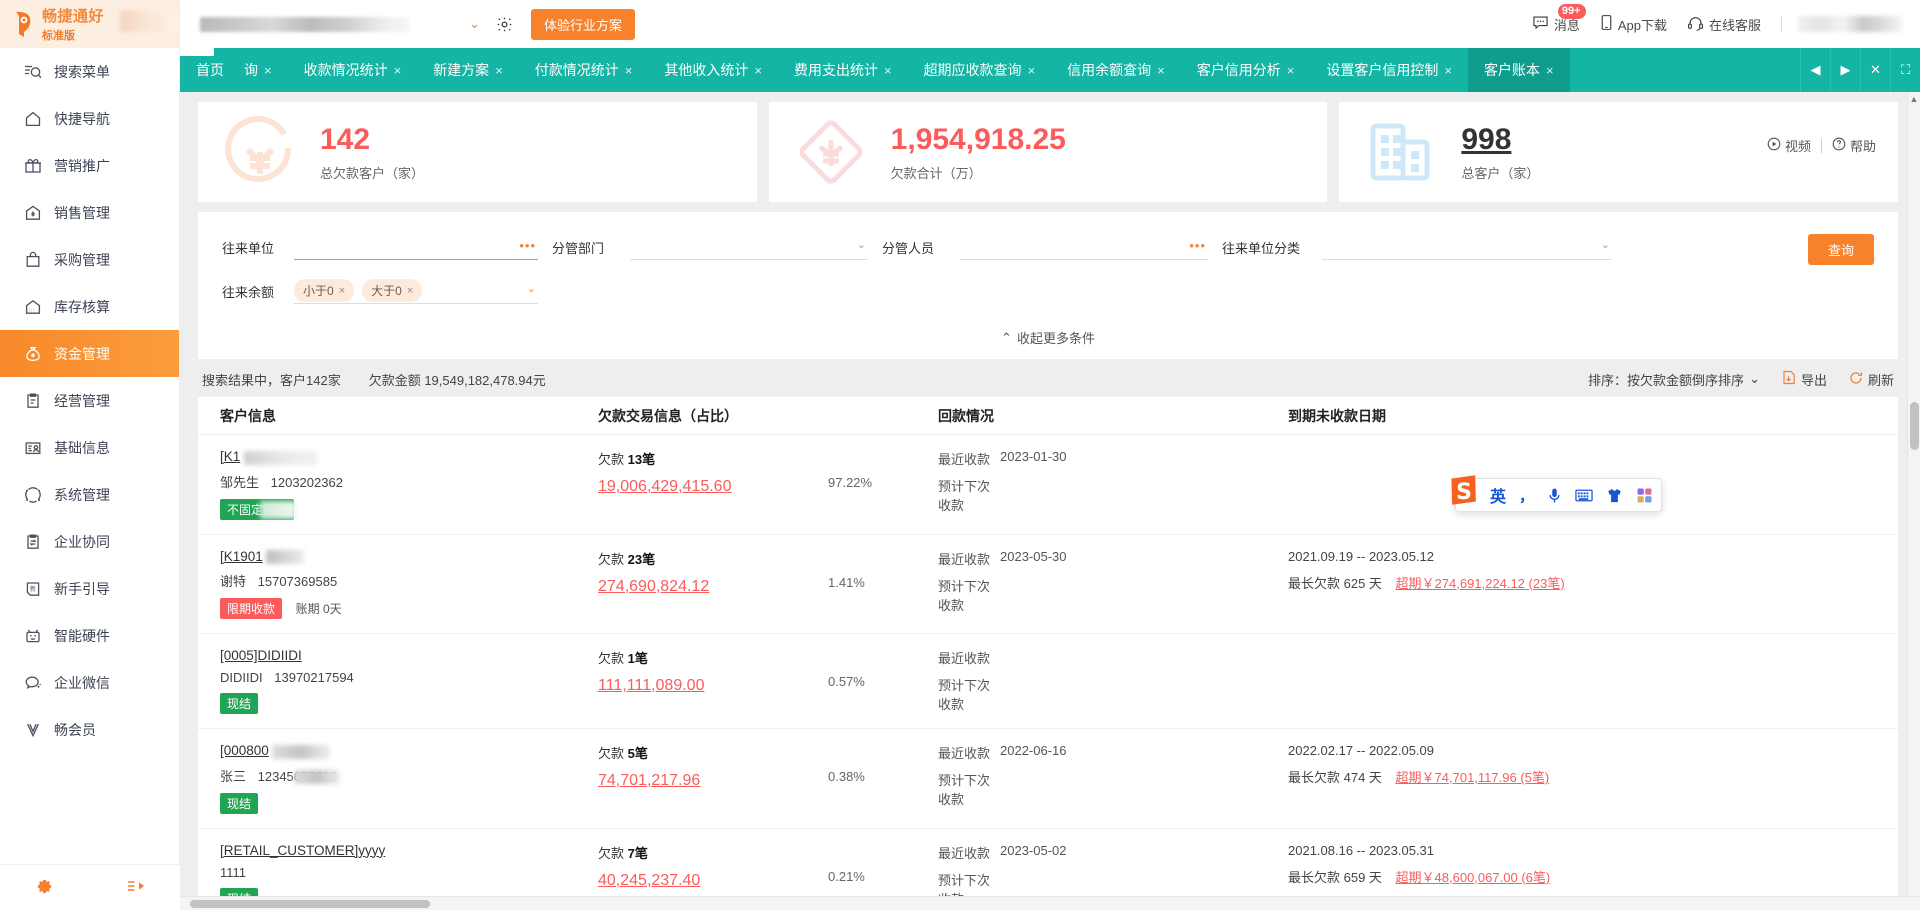 The width and height of the screenshot is (1920, 910). What do you see at coordinates (1614, 495) in the screenshot?
I see `skin-icon` at bounding box center [1614, 495].